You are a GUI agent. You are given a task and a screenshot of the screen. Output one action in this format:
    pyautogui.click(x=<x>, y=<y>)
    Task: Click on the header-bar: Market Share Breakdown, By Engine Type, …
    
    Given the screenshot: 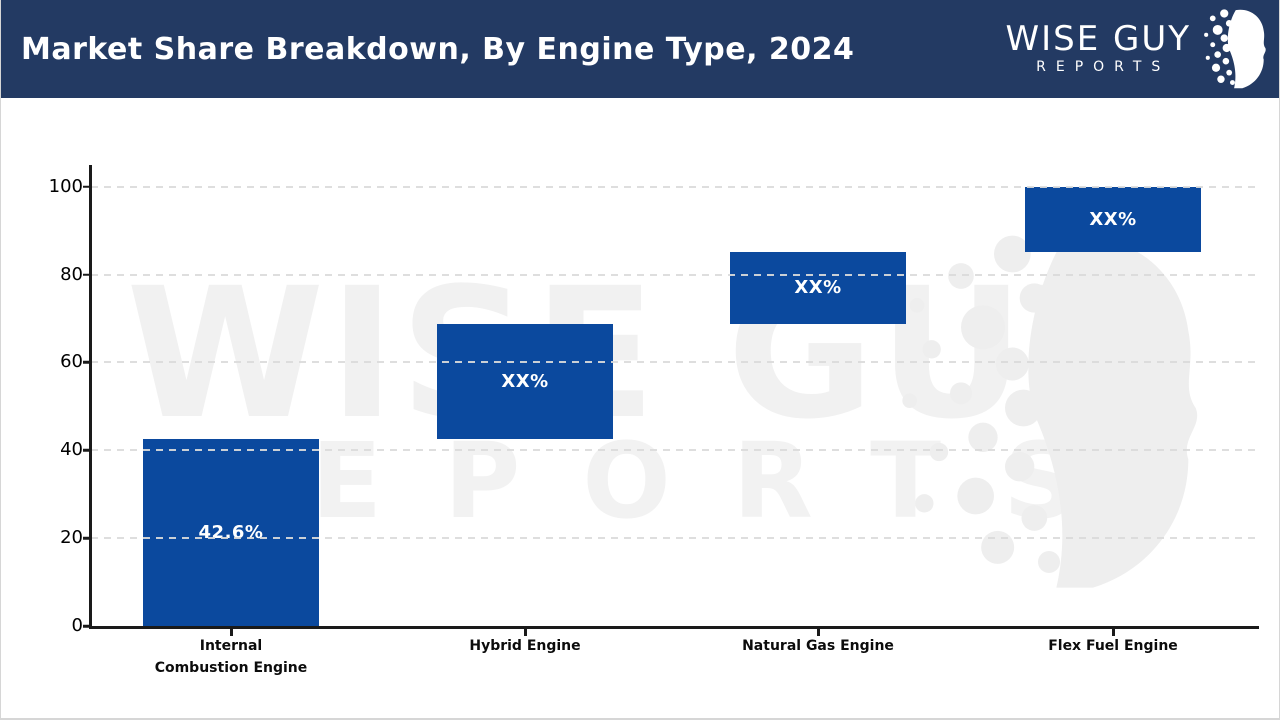 What is the action you would take?
    pyautogui.click(x=640, y=49)
    